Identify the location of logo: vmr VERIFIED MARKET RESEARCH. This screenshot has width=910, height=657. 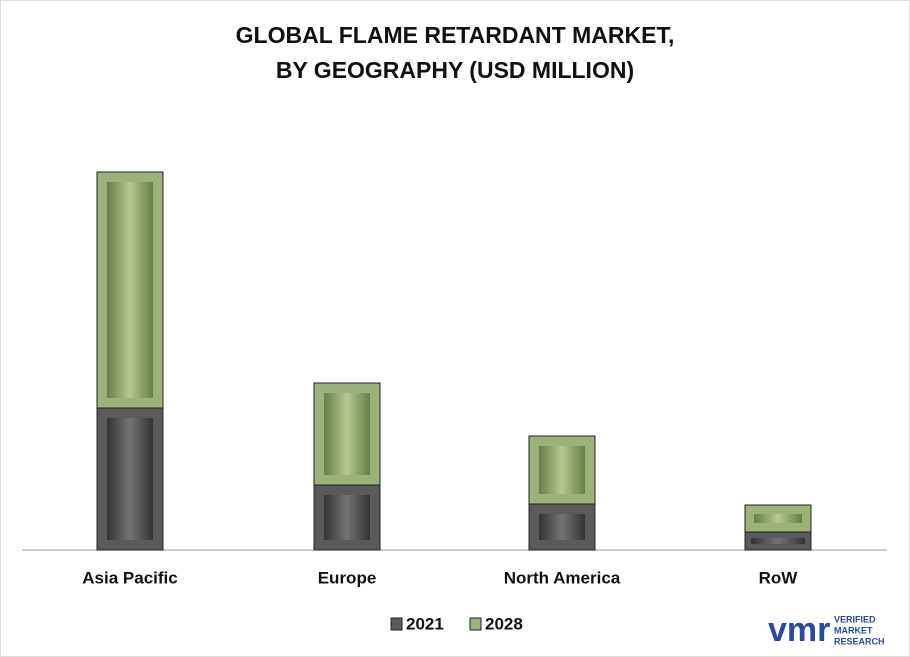
(826, 630).